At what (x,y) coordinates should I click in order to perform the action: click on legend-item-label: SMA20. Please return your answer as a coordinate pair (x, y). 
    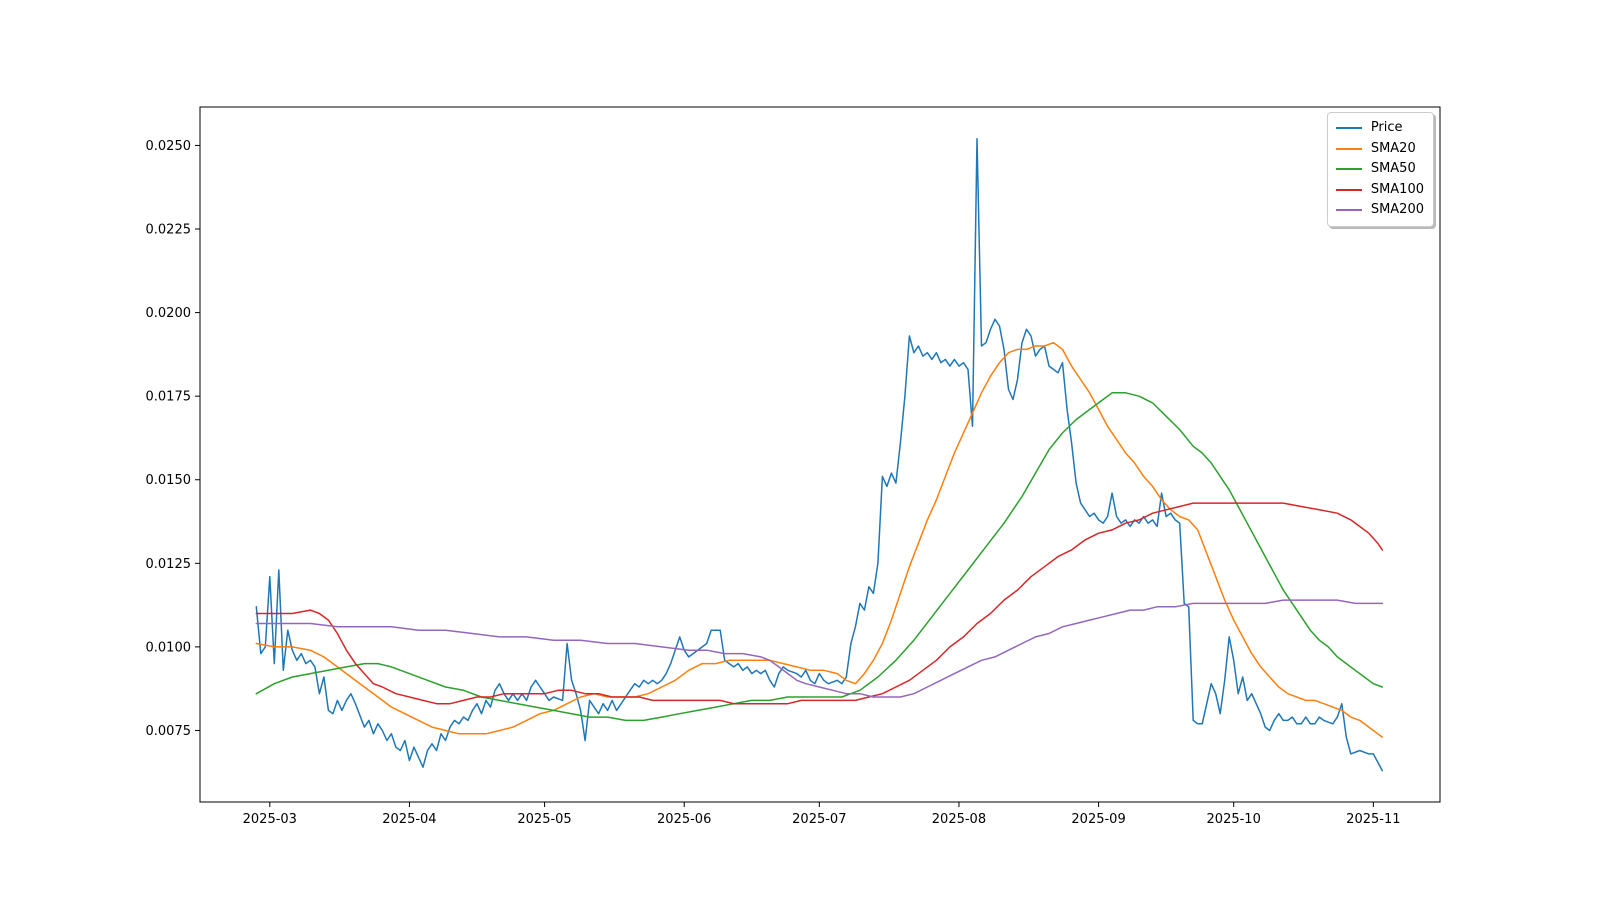
    Looking at the image, I should click on (1393, 148).